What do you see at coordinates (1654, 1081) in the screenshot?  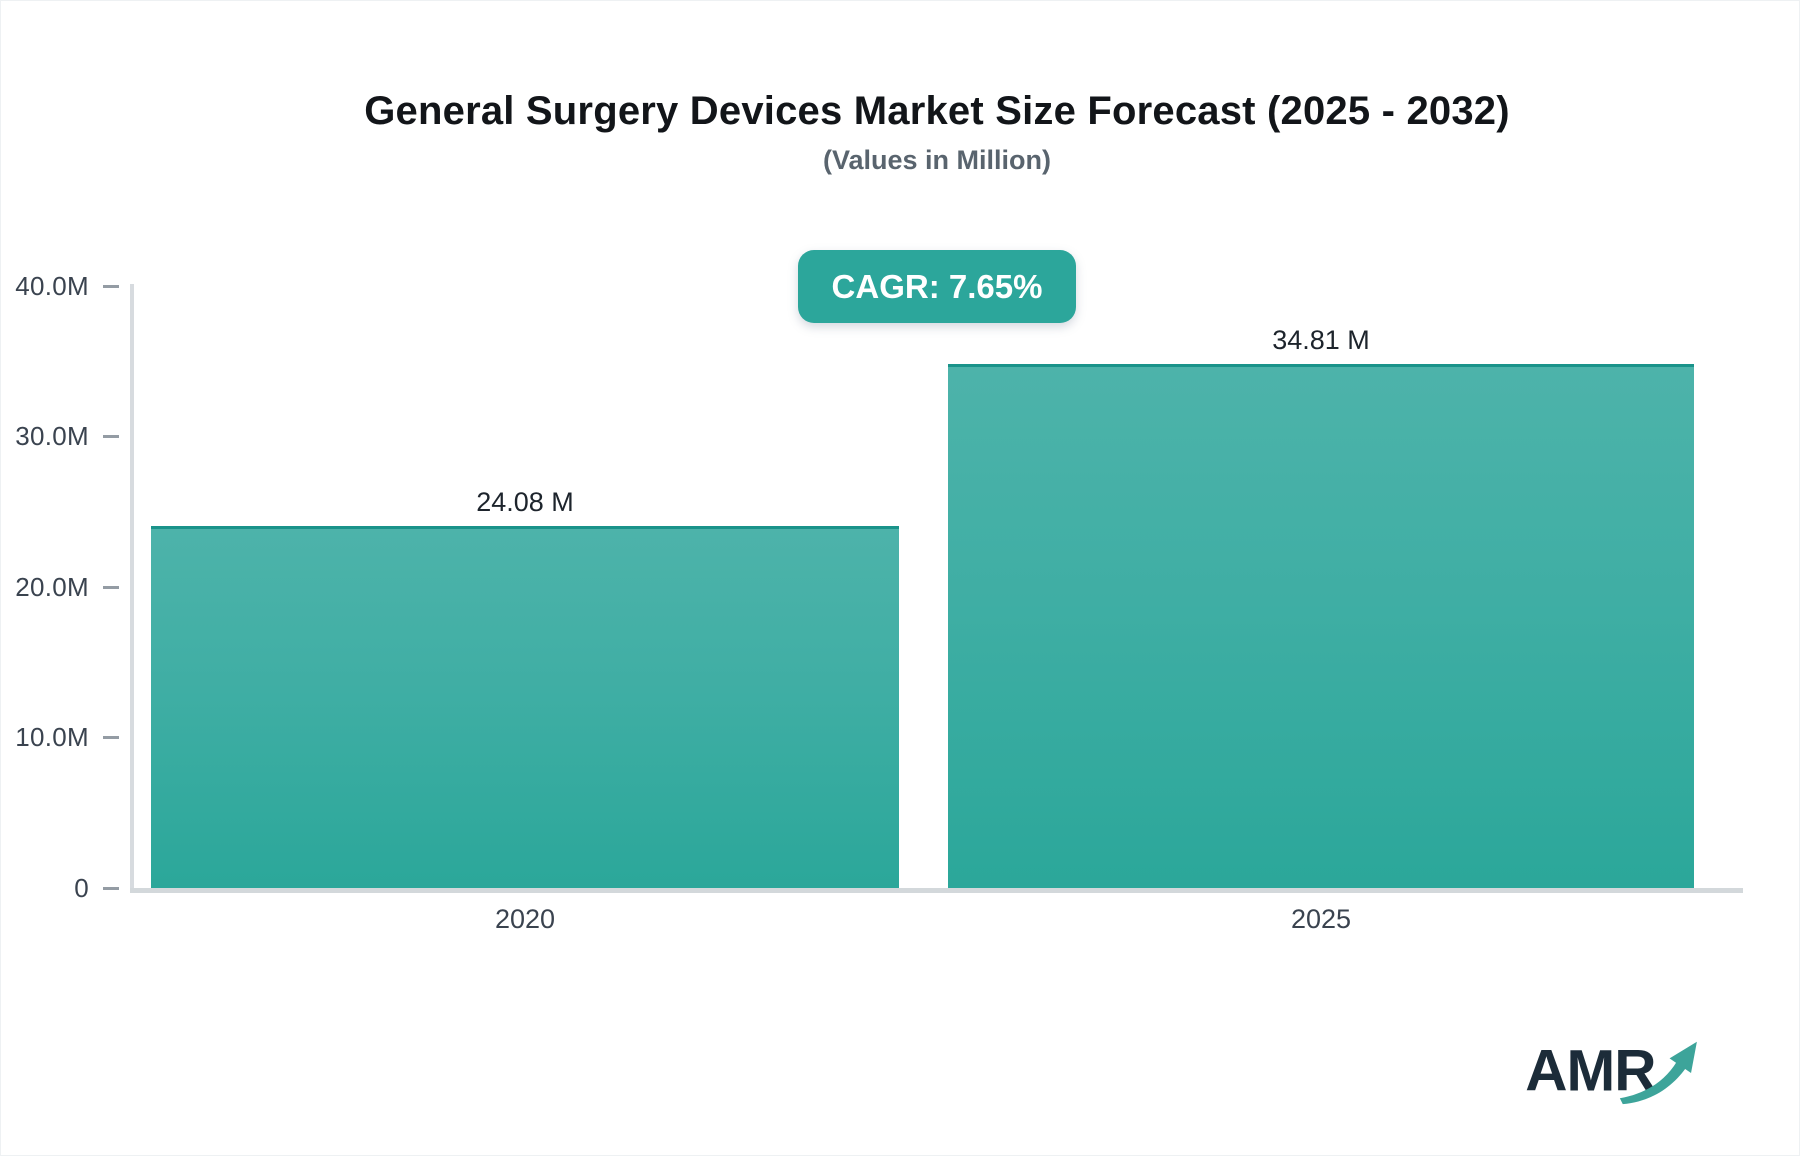 I see `logo-arrow-swoosh-icon` at bounding box center [1654, 1081].